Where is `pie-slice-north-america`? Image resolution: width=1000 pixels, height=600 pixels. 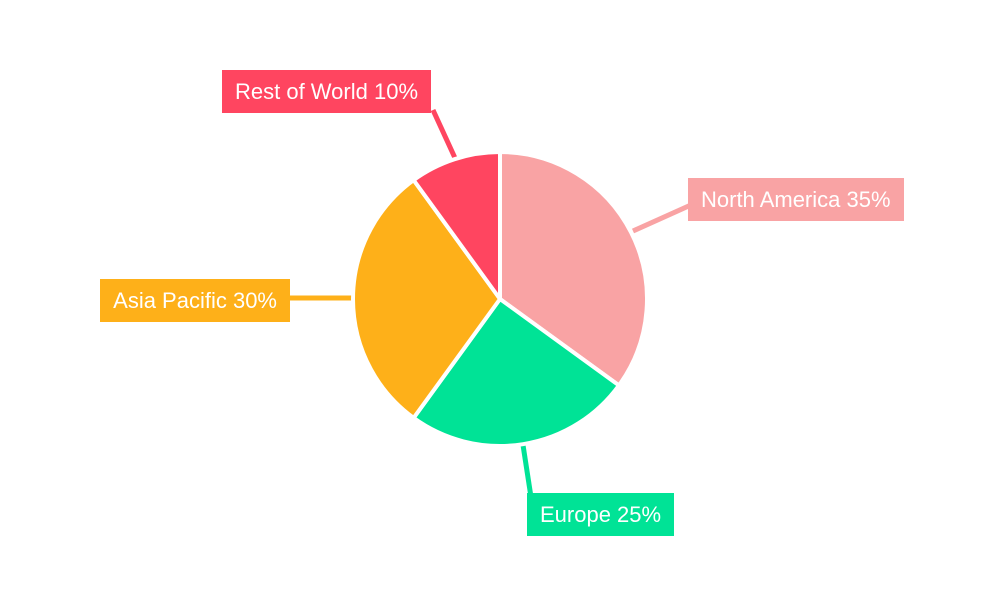
pie-slice-north-america is located at coordinates (573, 269).